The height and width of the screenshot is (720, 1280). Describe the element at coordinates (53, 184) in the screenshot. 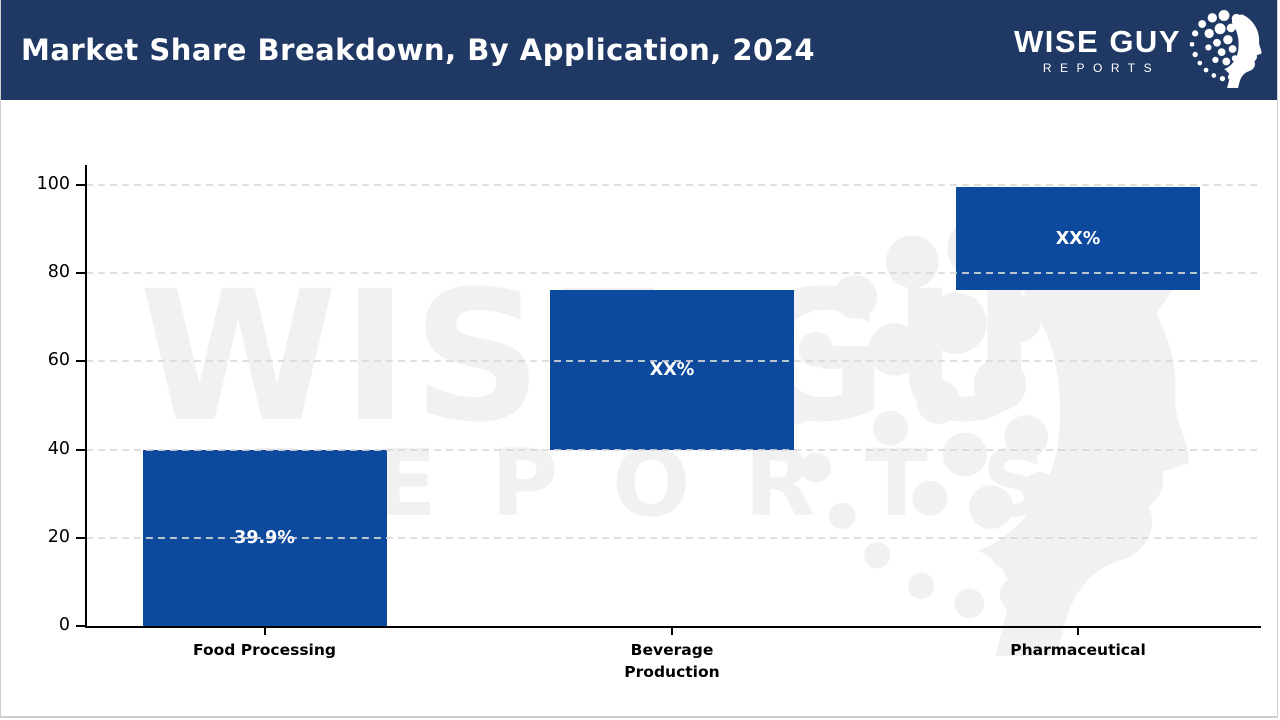

I see `y-tick-label: 100` at that location.